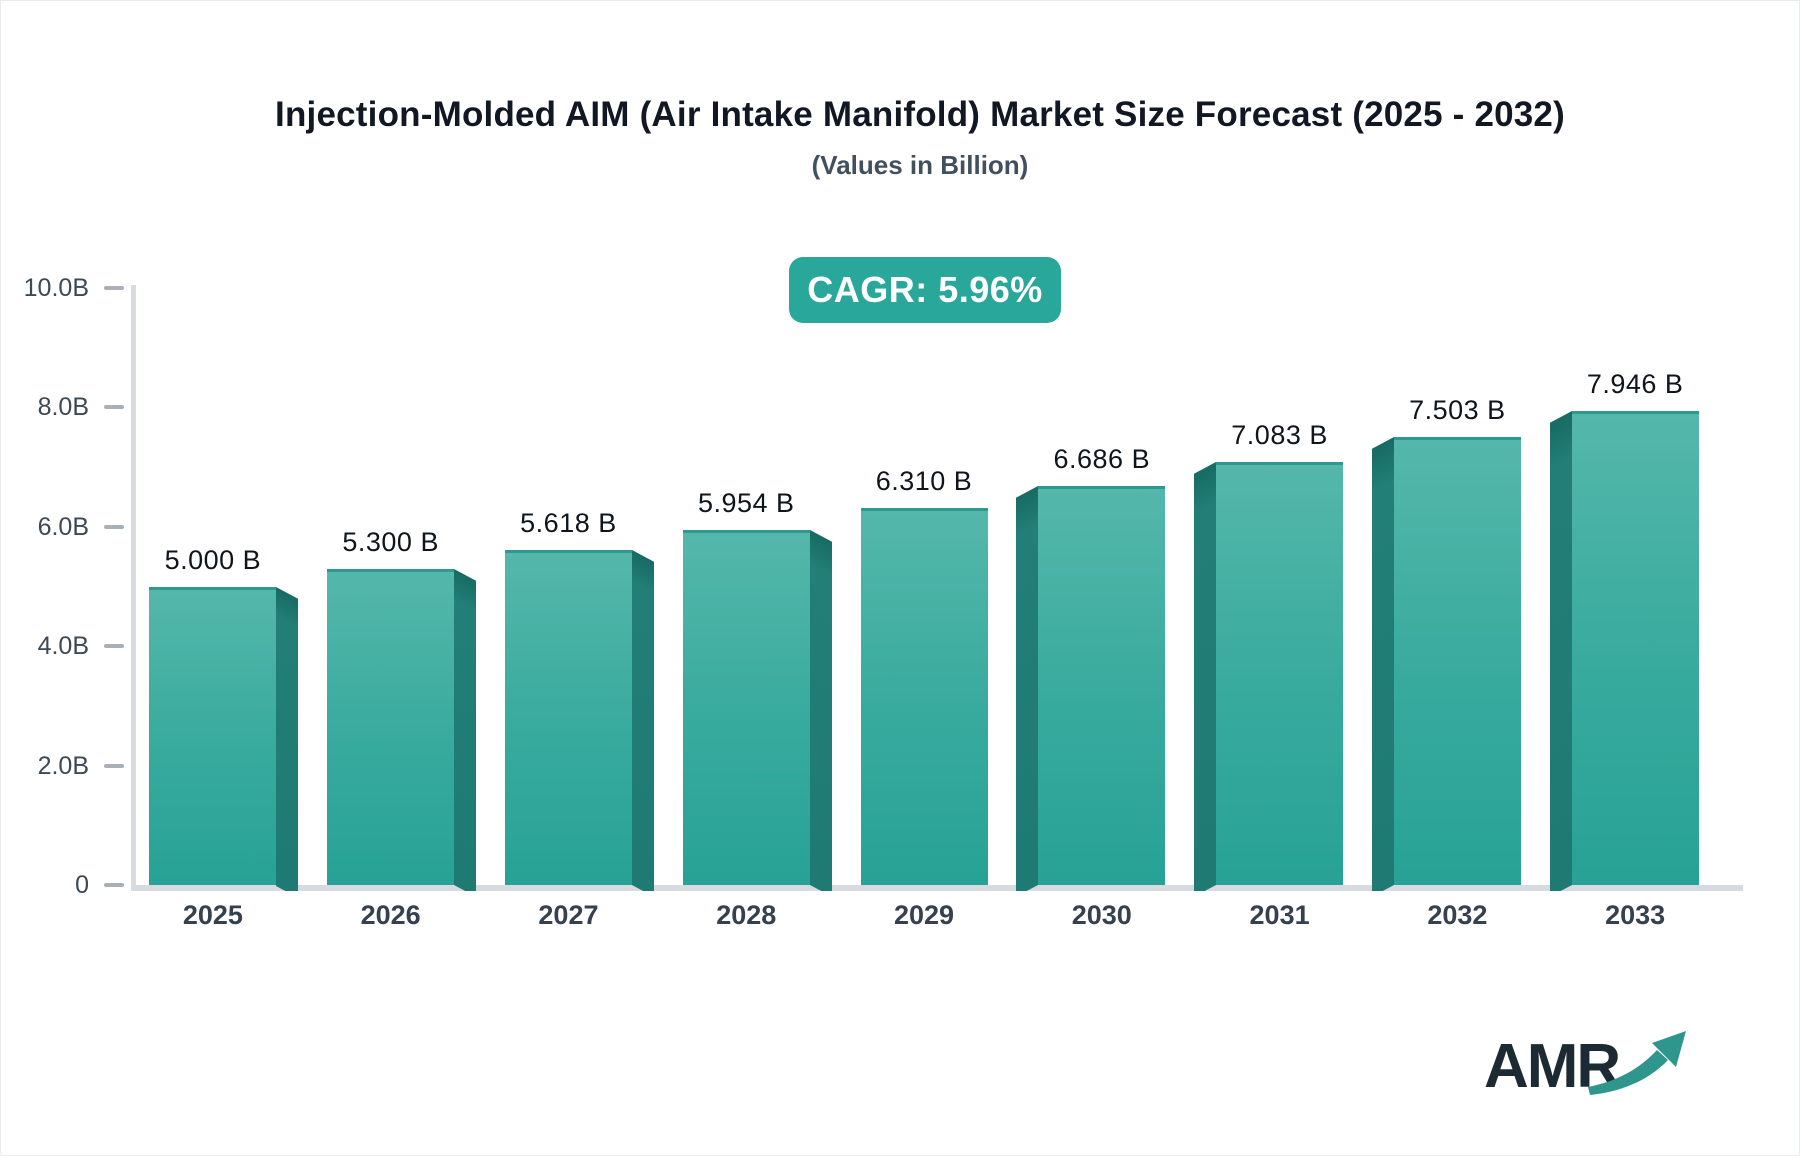  I want to click on bar-value-label: 5.000 B, so click(213, 559).